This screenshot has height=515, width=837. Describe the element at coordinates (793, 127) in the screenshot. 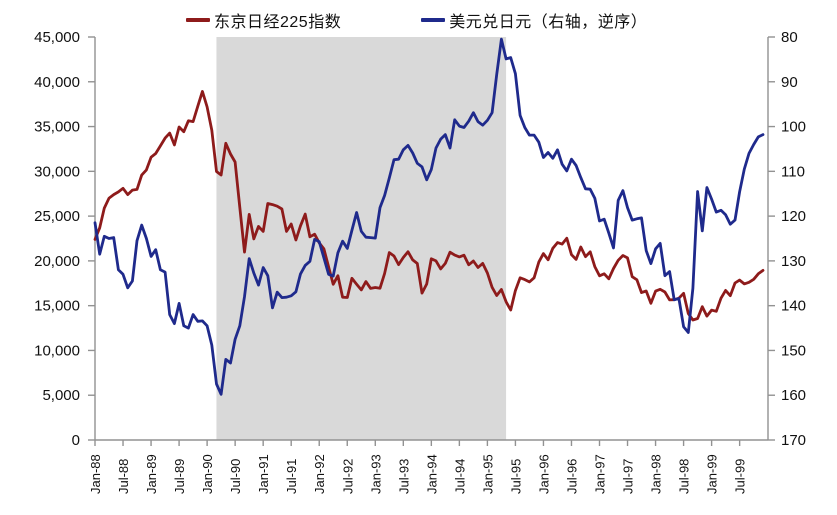

I see `y-right-tick-label: 100` at that location.